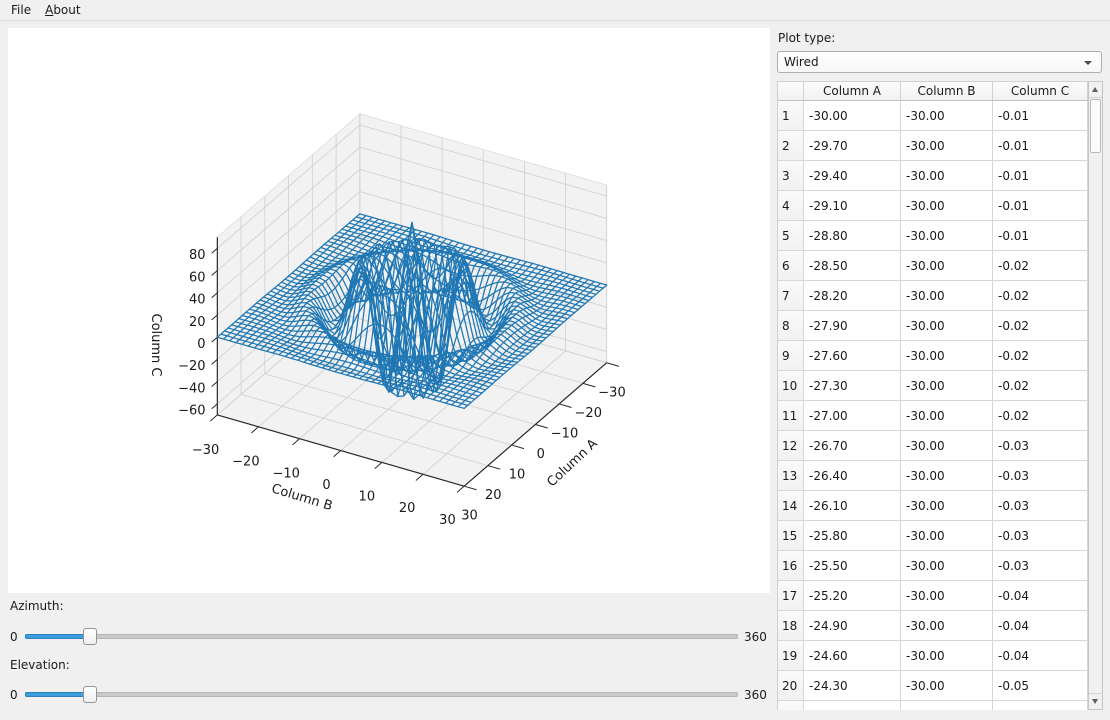 Image resolution: width=1110 pixels, height=720 pixels. I want to click on table-corner-header, so click(791, 91).